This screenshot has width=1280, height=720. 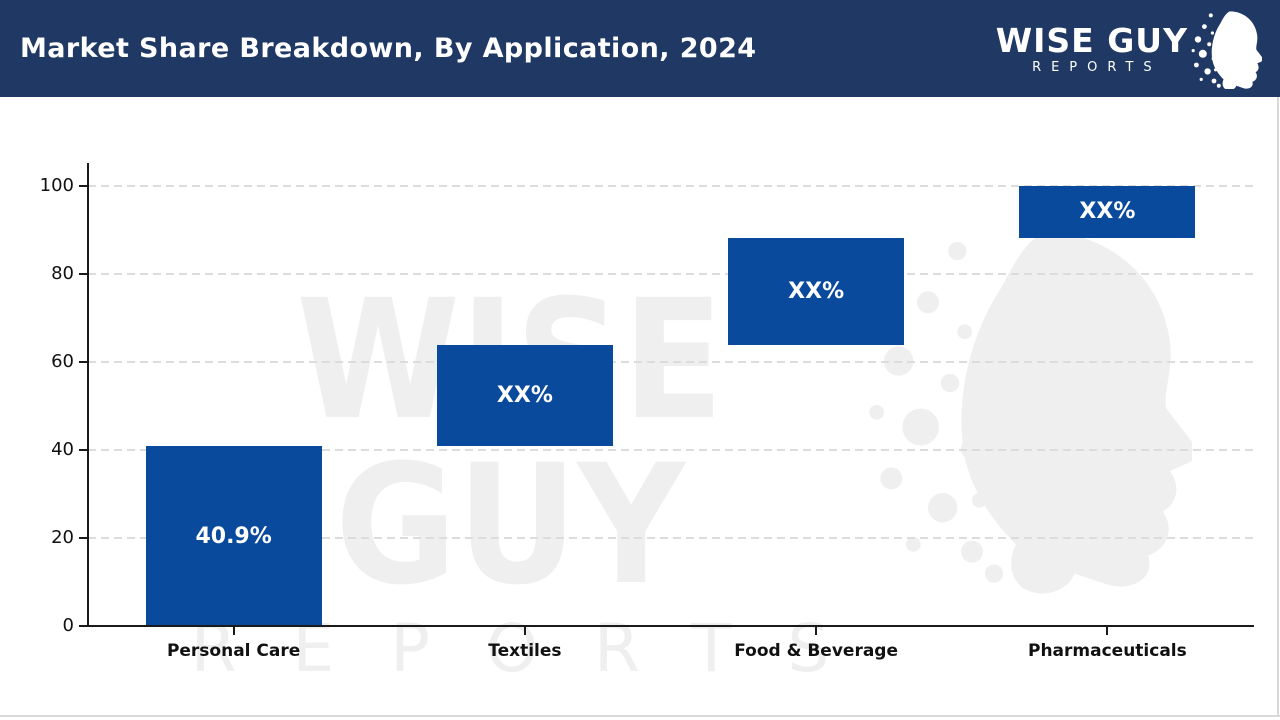 I want to click on logo-subtitle: REPORTS, so click(x=1097, y=67).